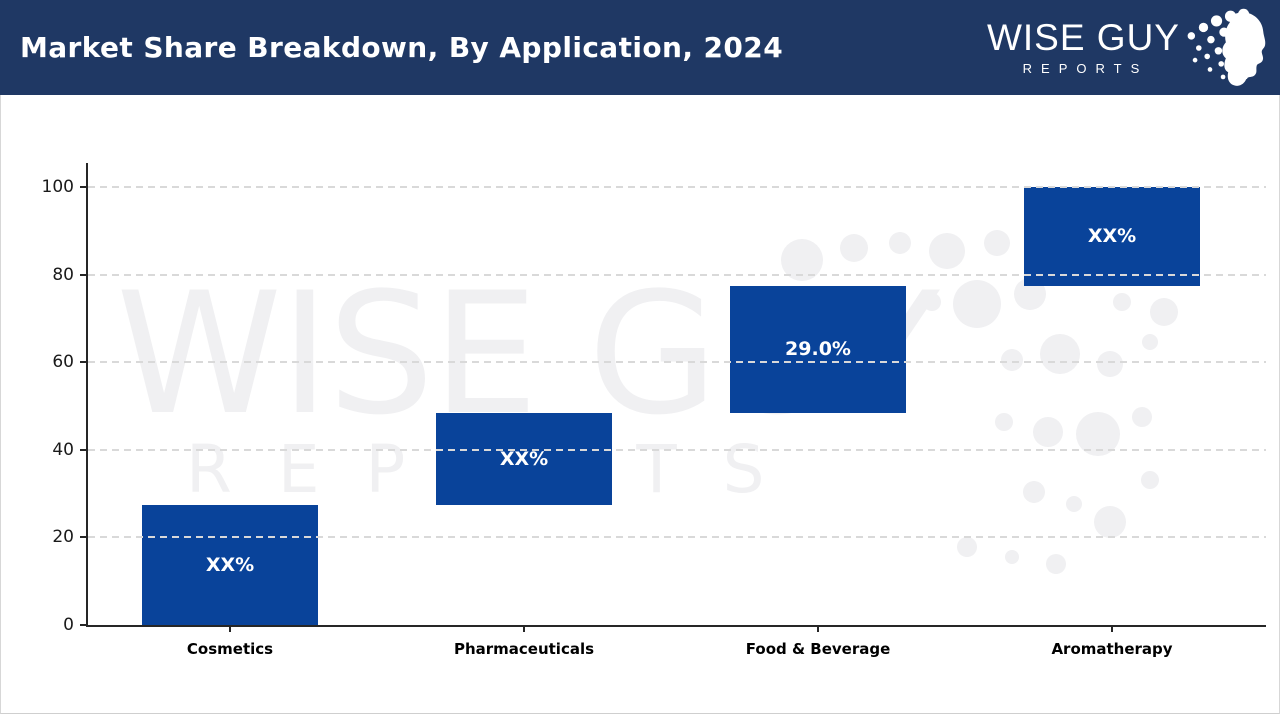 The height and width of the screenshot is (720, 1280). I want to click on wiseguy-logo: WISE GUY REPORTS, so click(1126, 48).